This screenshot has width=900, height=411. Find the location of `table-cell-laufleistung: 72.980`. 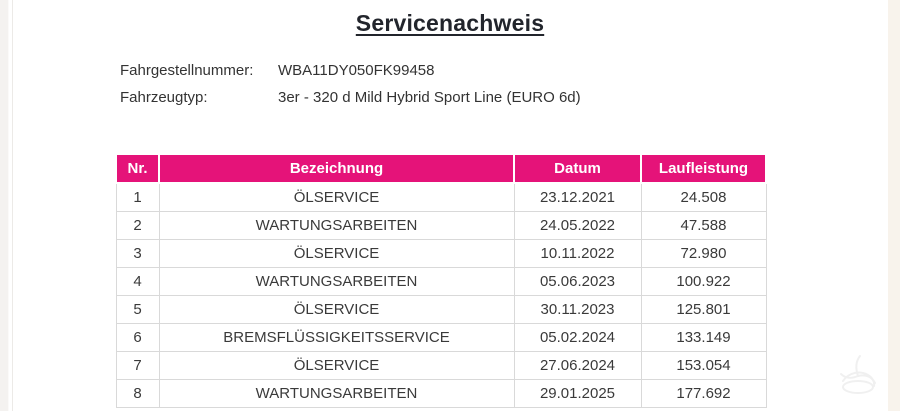

table-cell-laufleistung: 72.980 is located at coordinates (703, 253).